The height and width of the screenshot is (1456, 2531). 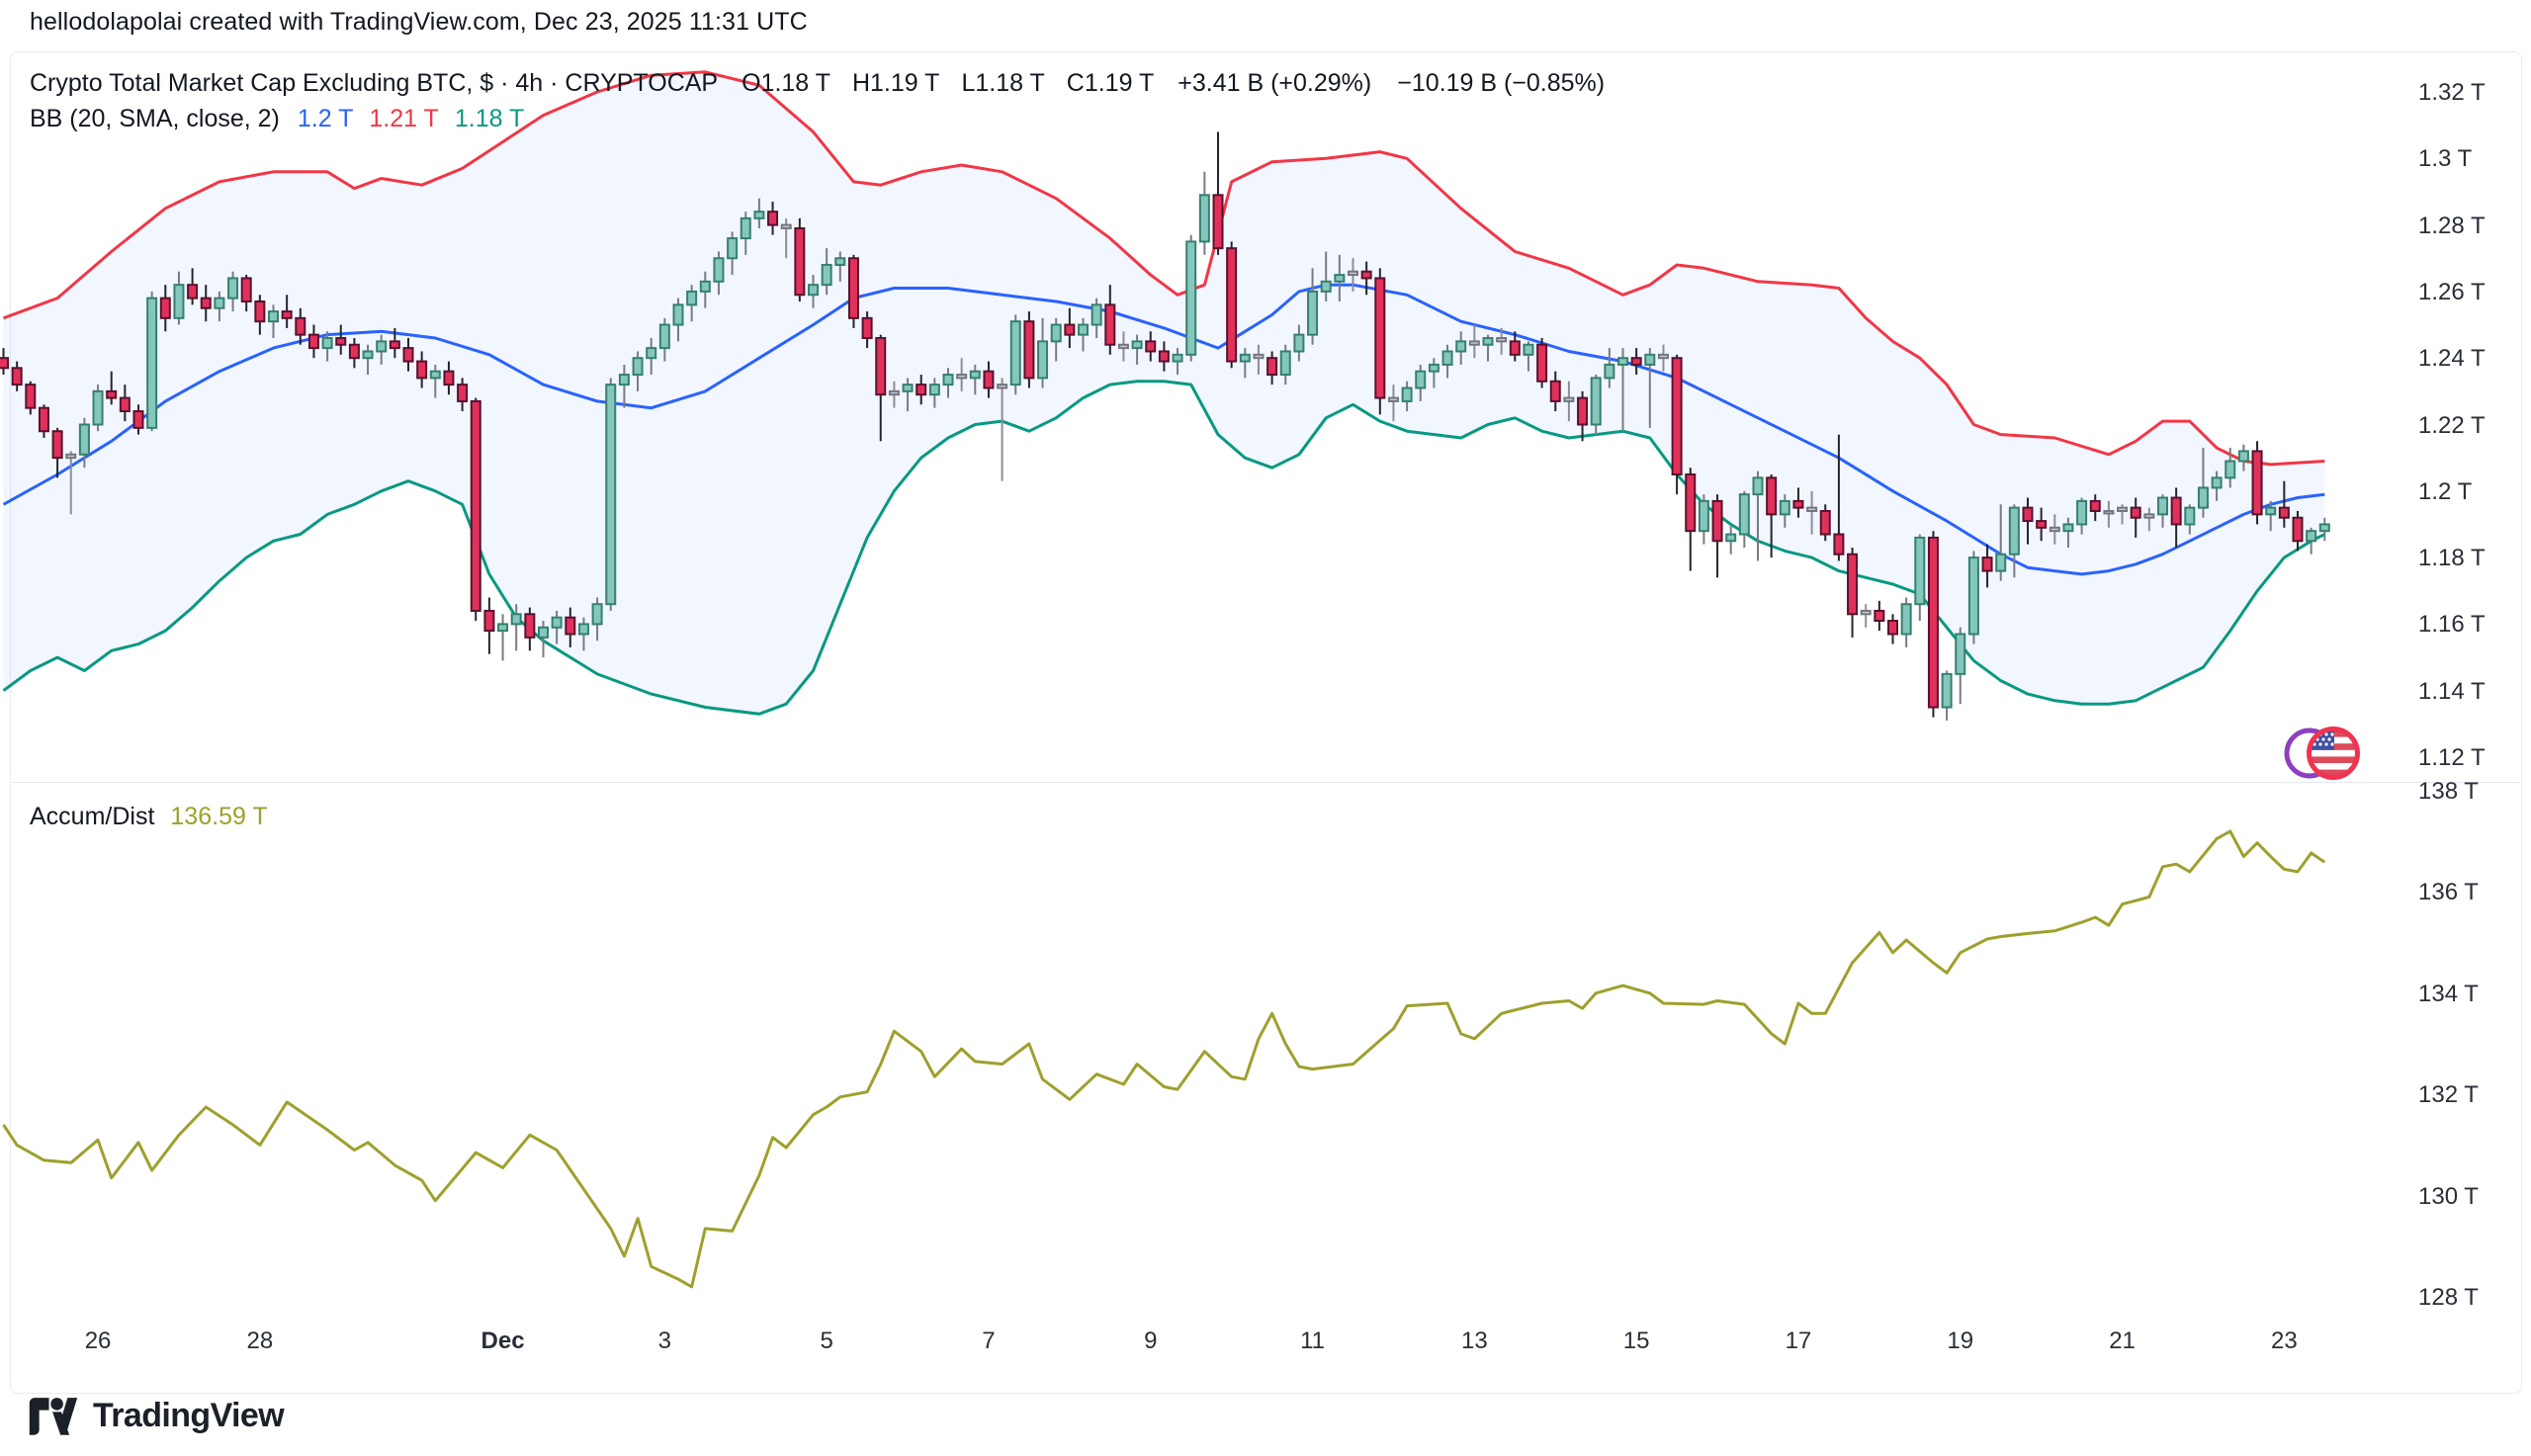 What do you see at coordinates (2452, 757) in the screenshot?
I see `price-tick-1.12: 1.12 T` at bounding box center [2452, 757].